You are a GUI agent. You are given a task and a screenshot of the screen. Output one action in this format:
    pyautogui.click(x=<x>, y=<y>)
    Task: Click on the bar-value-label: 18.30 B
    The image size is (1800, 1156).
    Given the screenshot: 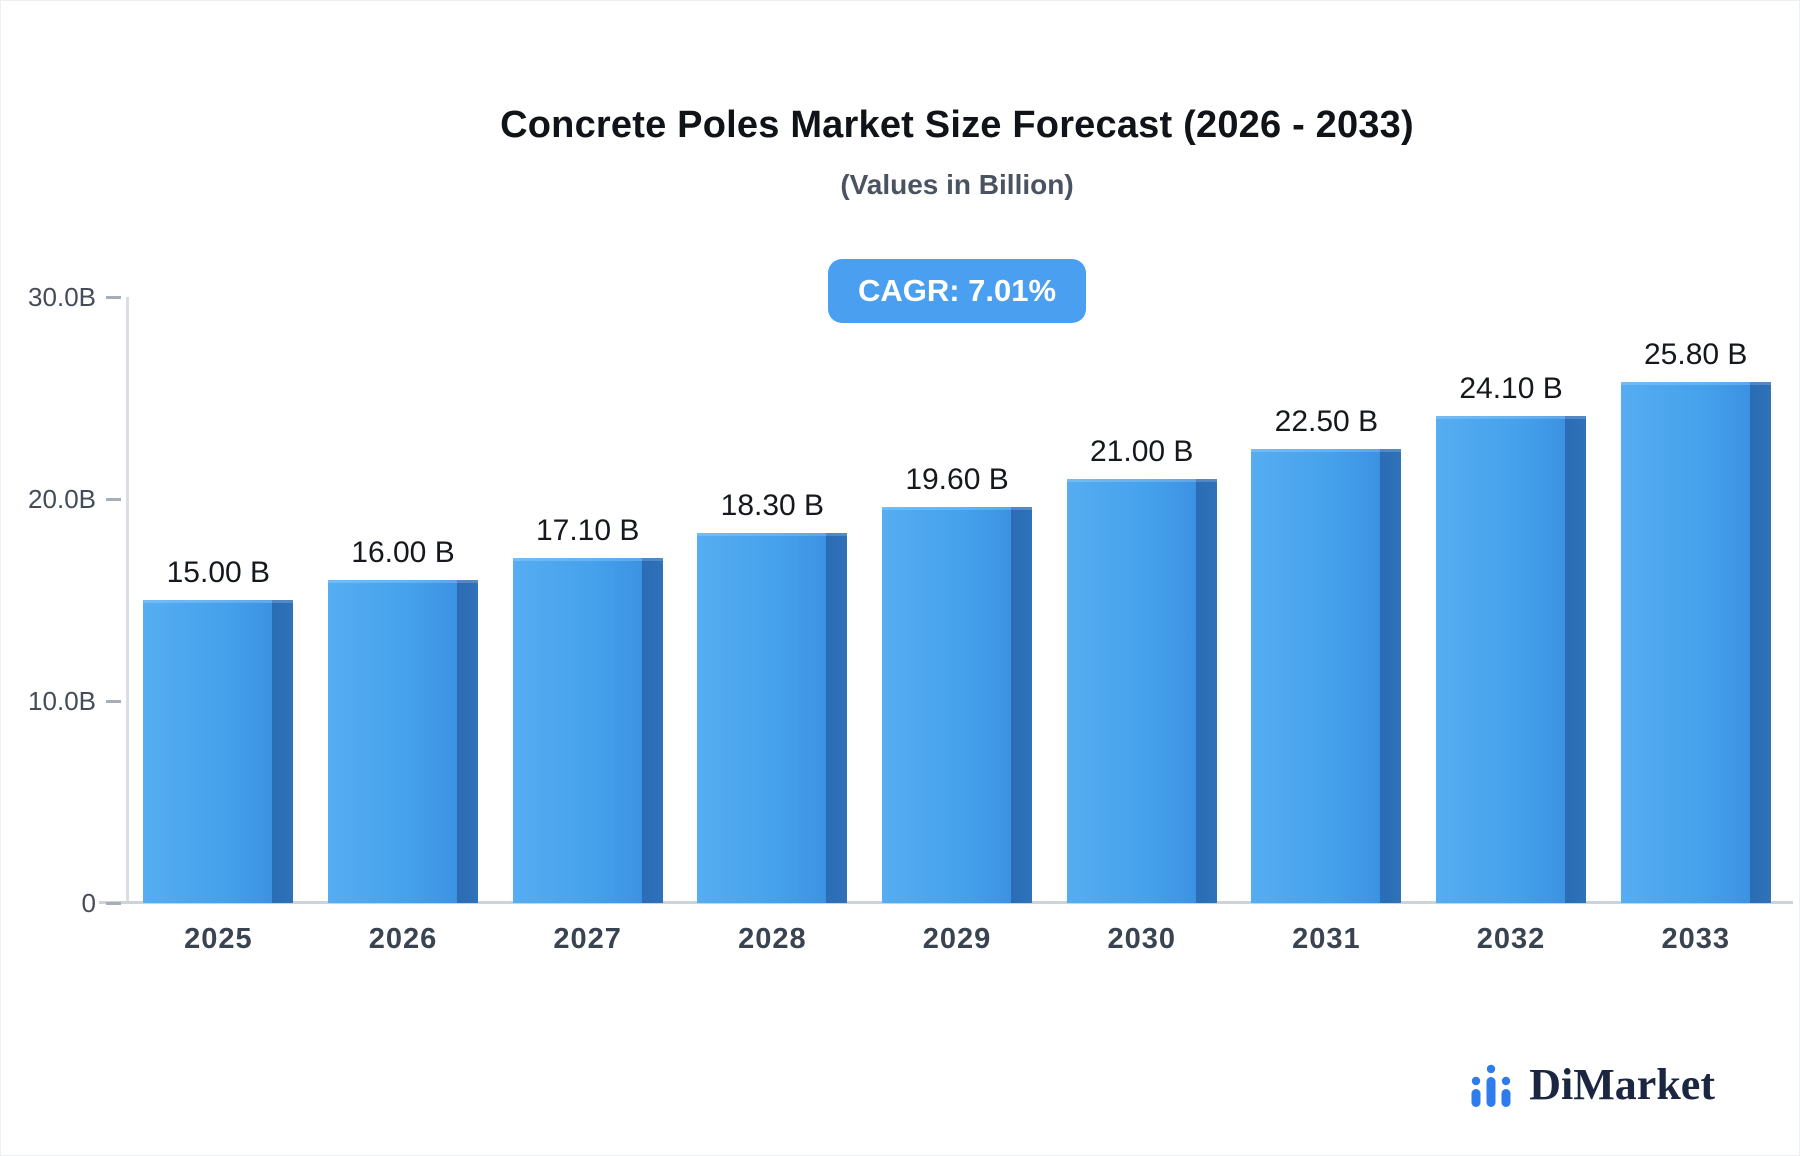 What is the action you would take?
    pyautogui.click(x=772, y=506)
    